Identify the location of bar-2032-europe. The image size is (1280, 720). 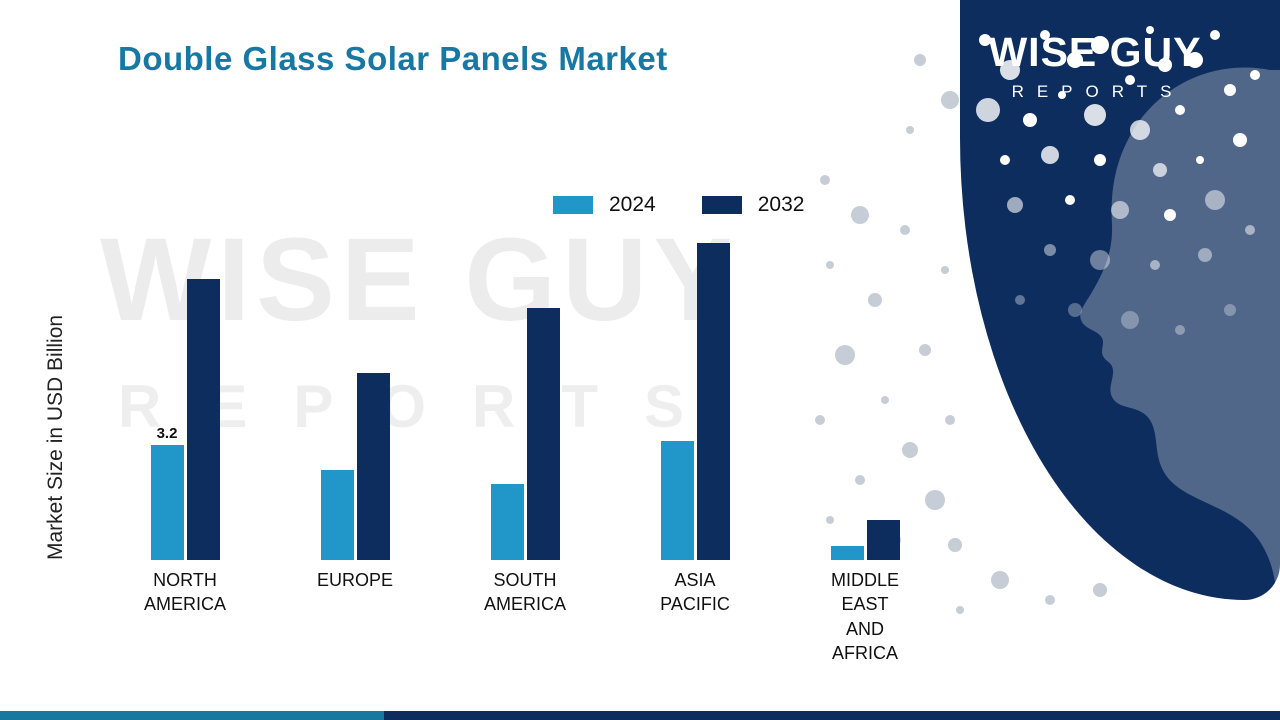
(373, 466).